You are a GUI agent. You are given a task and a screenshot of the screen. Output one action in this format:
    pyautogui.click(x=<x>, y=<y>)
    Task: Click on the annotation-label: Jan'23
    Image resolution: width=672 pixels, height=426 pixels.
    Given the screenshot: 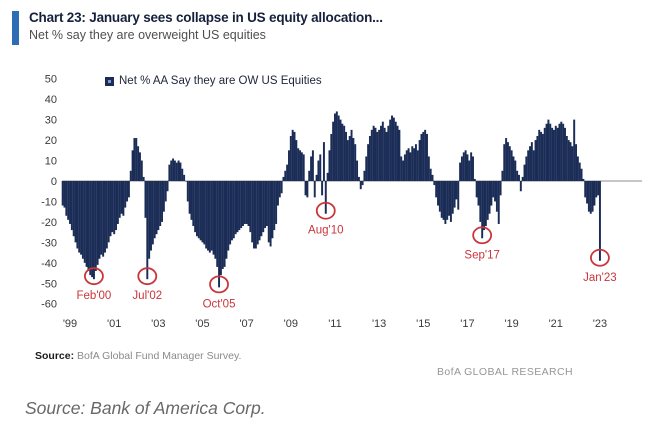 What is the action you would take?
    pyautogui.click(x=600, y=278)
    